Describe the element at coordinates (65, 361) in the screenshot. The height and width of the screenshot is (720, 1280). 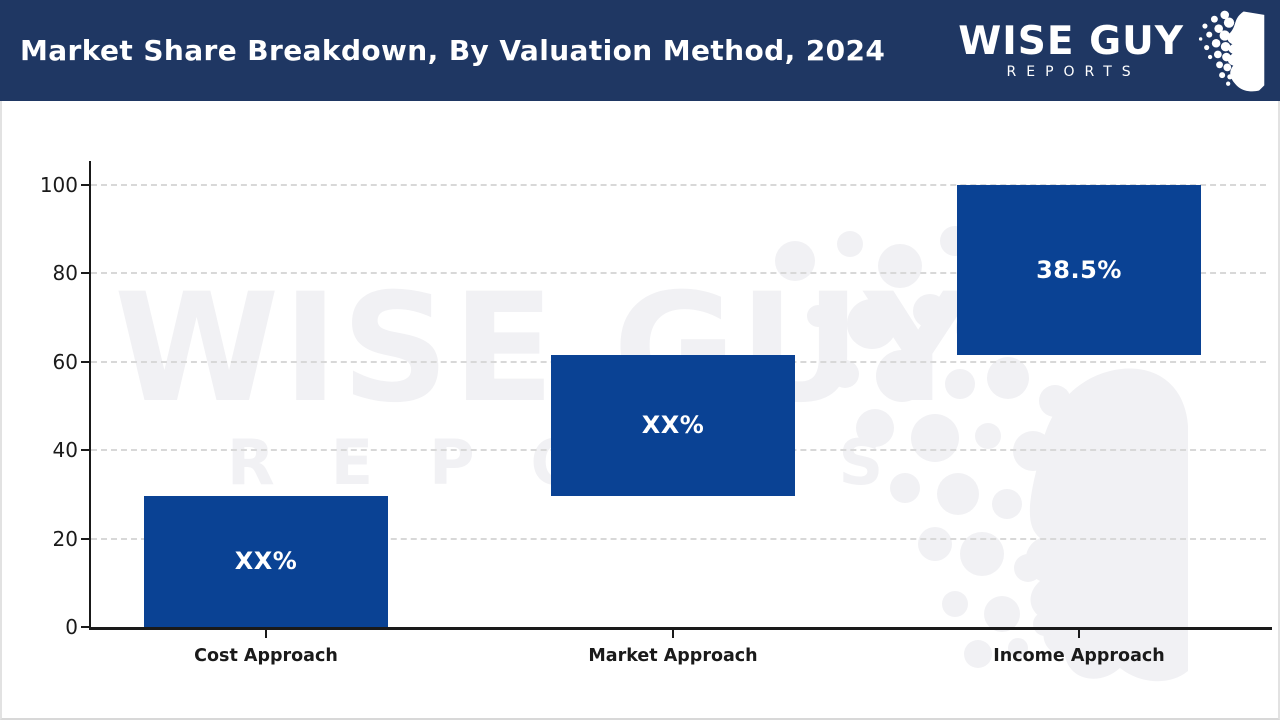
I see `y-axis-tick-label: 60` at that location.